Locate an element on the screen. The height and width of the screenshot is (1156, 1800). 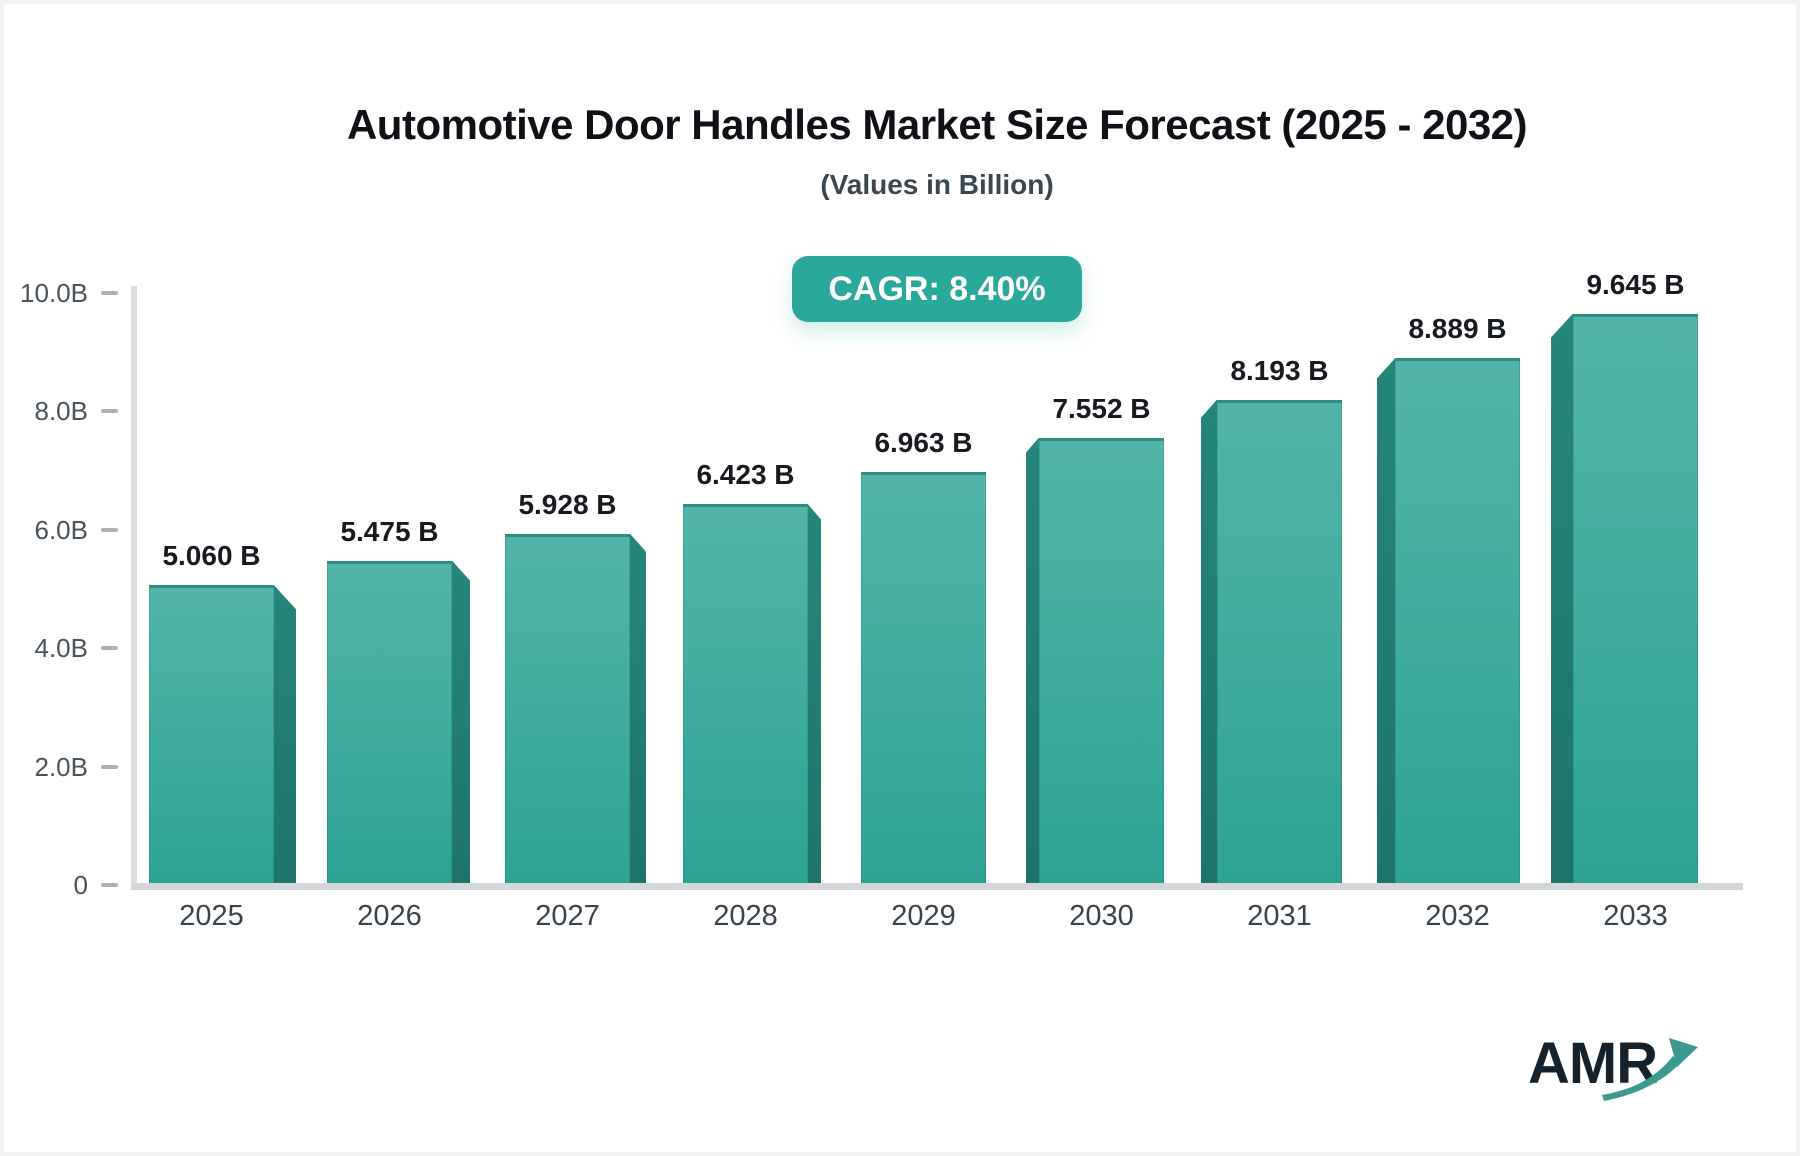
growth-arrow-icon is located at coordinates (1650, 1069).